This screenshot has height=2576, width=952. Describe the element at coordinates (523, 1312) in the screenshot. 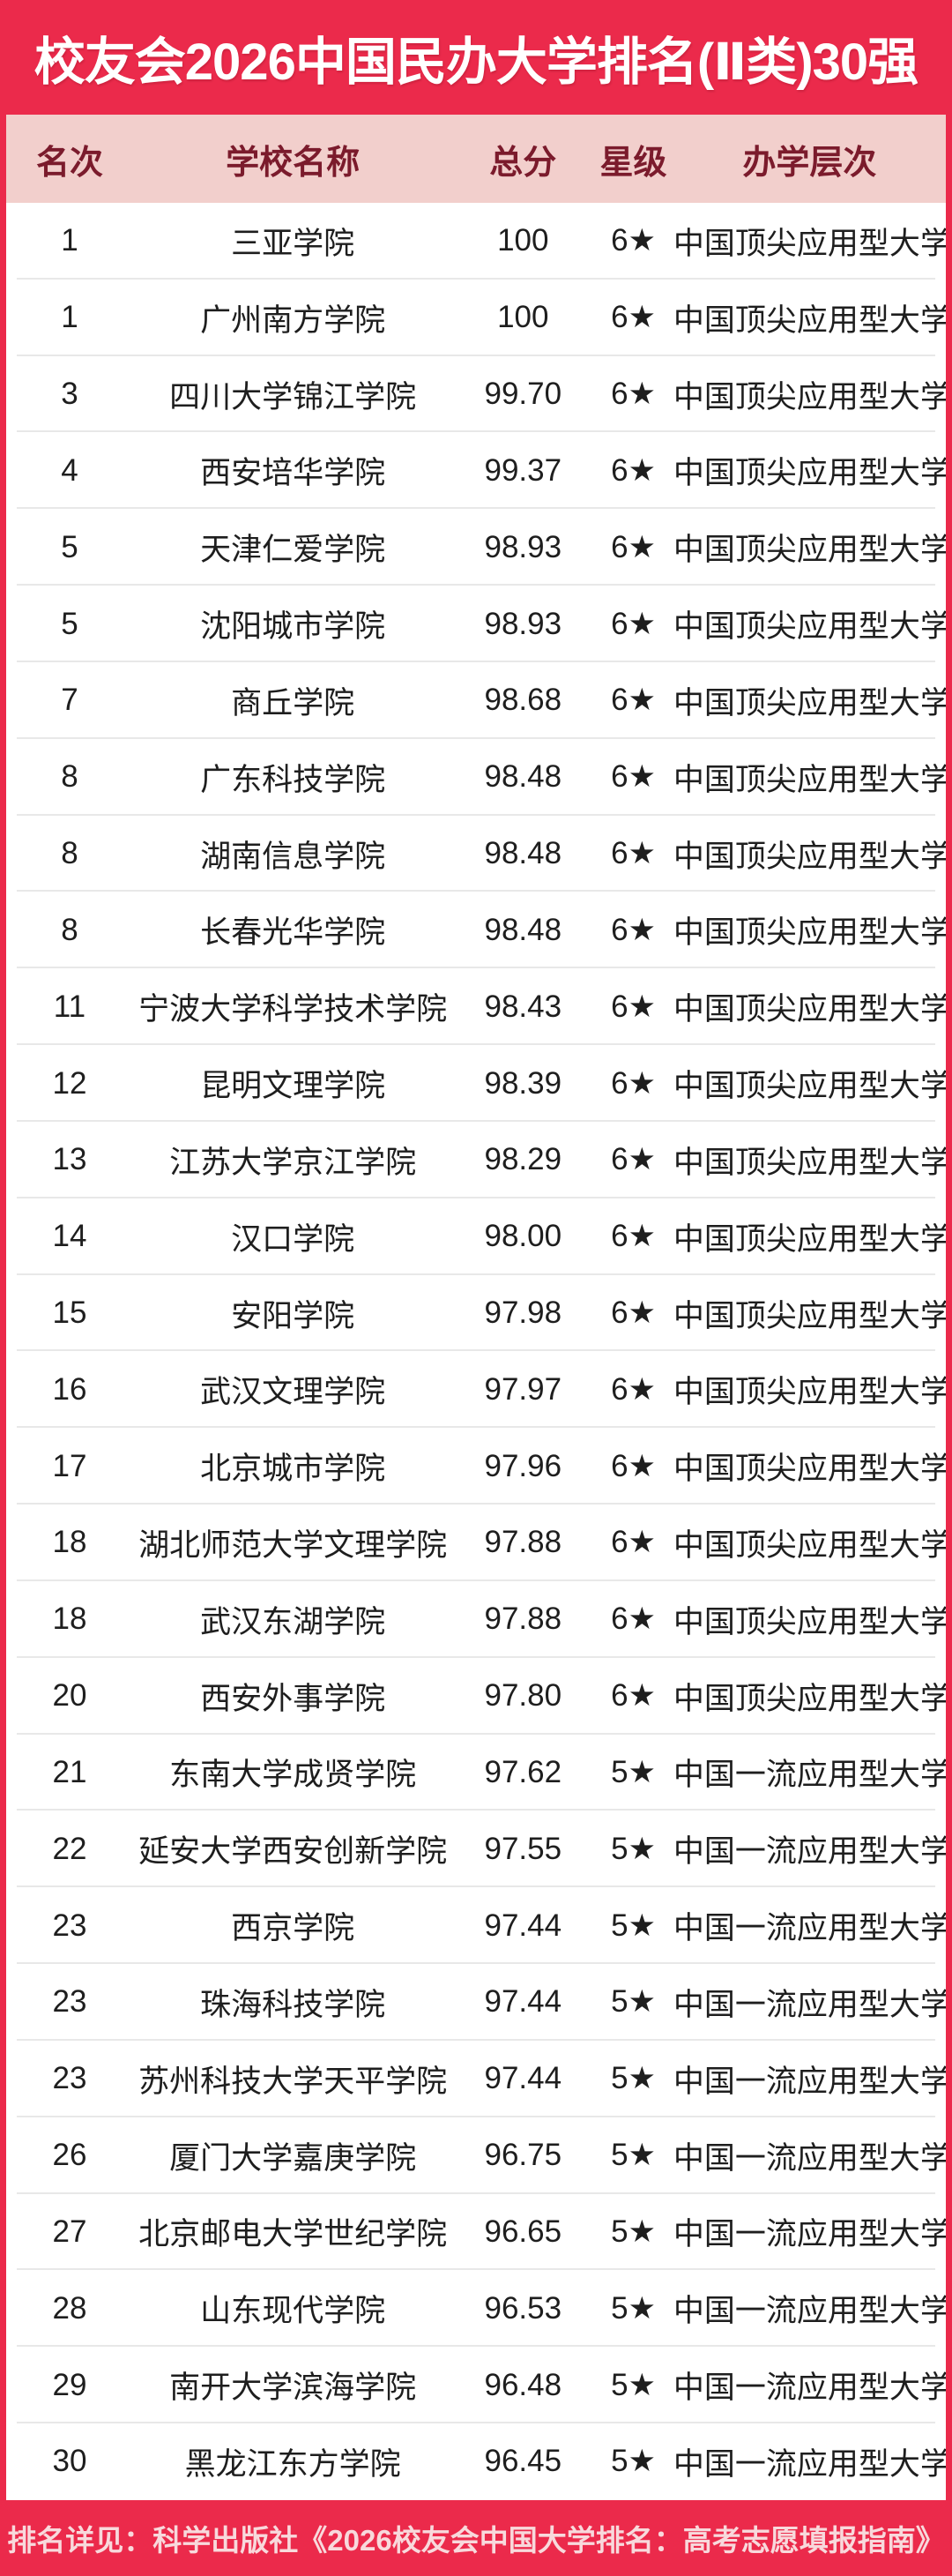

I see `score-cell: 97.98` at that location.